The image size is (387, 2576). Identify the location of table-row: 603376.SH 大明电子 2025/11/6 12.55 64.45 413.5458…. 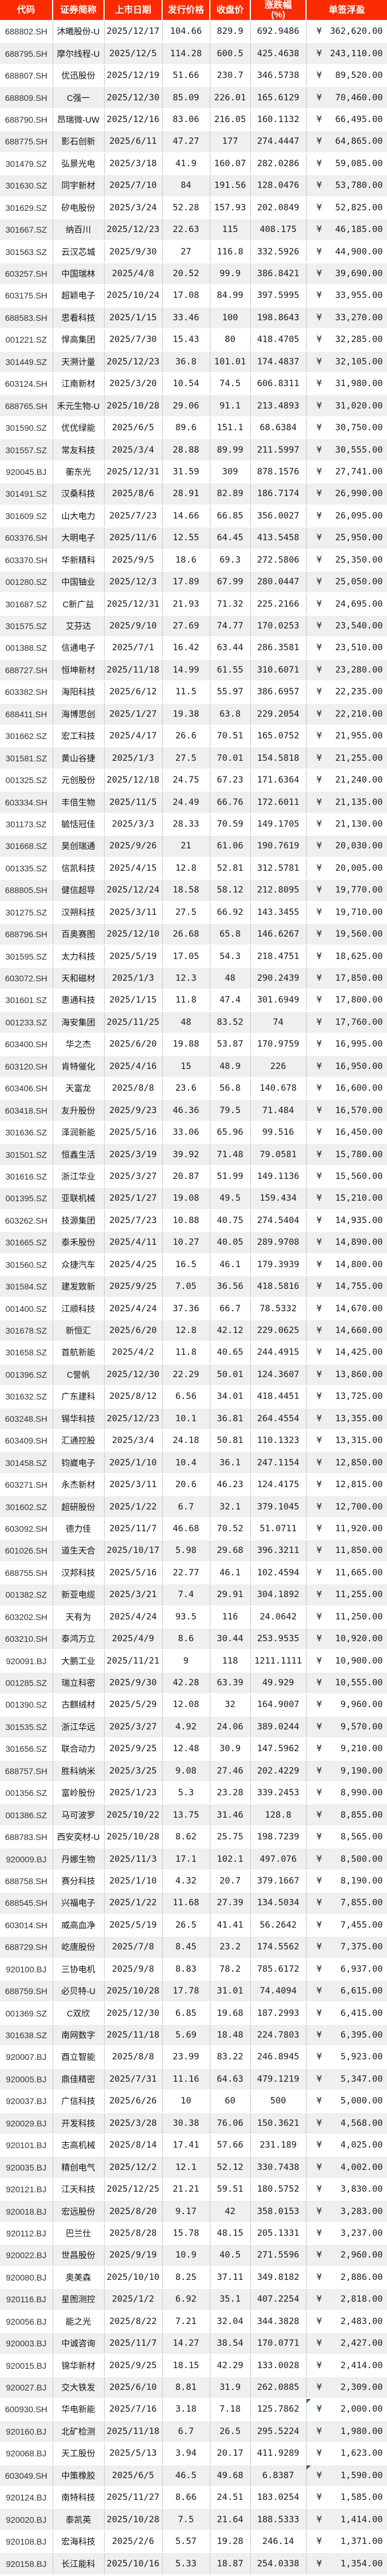
(193, 538).